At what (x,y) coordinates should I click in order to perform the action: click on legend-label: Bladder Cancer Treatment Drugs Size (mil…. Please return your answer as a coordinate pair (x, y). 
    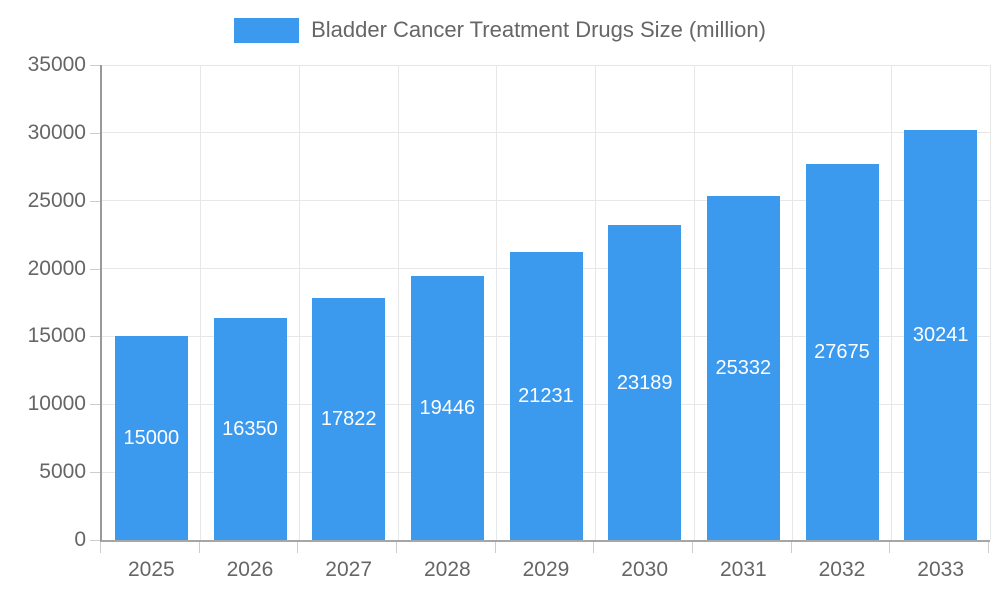
    Looking at the image, I should click on (538, 29).